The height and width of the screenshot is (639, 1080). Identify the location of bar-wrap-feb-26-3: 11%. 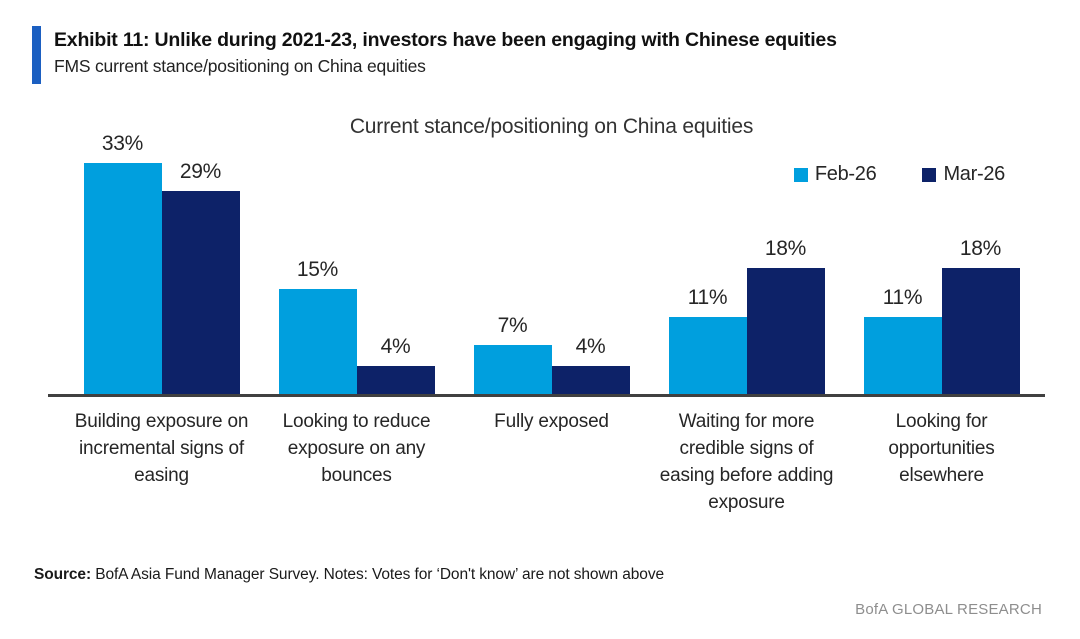
(707, 340).